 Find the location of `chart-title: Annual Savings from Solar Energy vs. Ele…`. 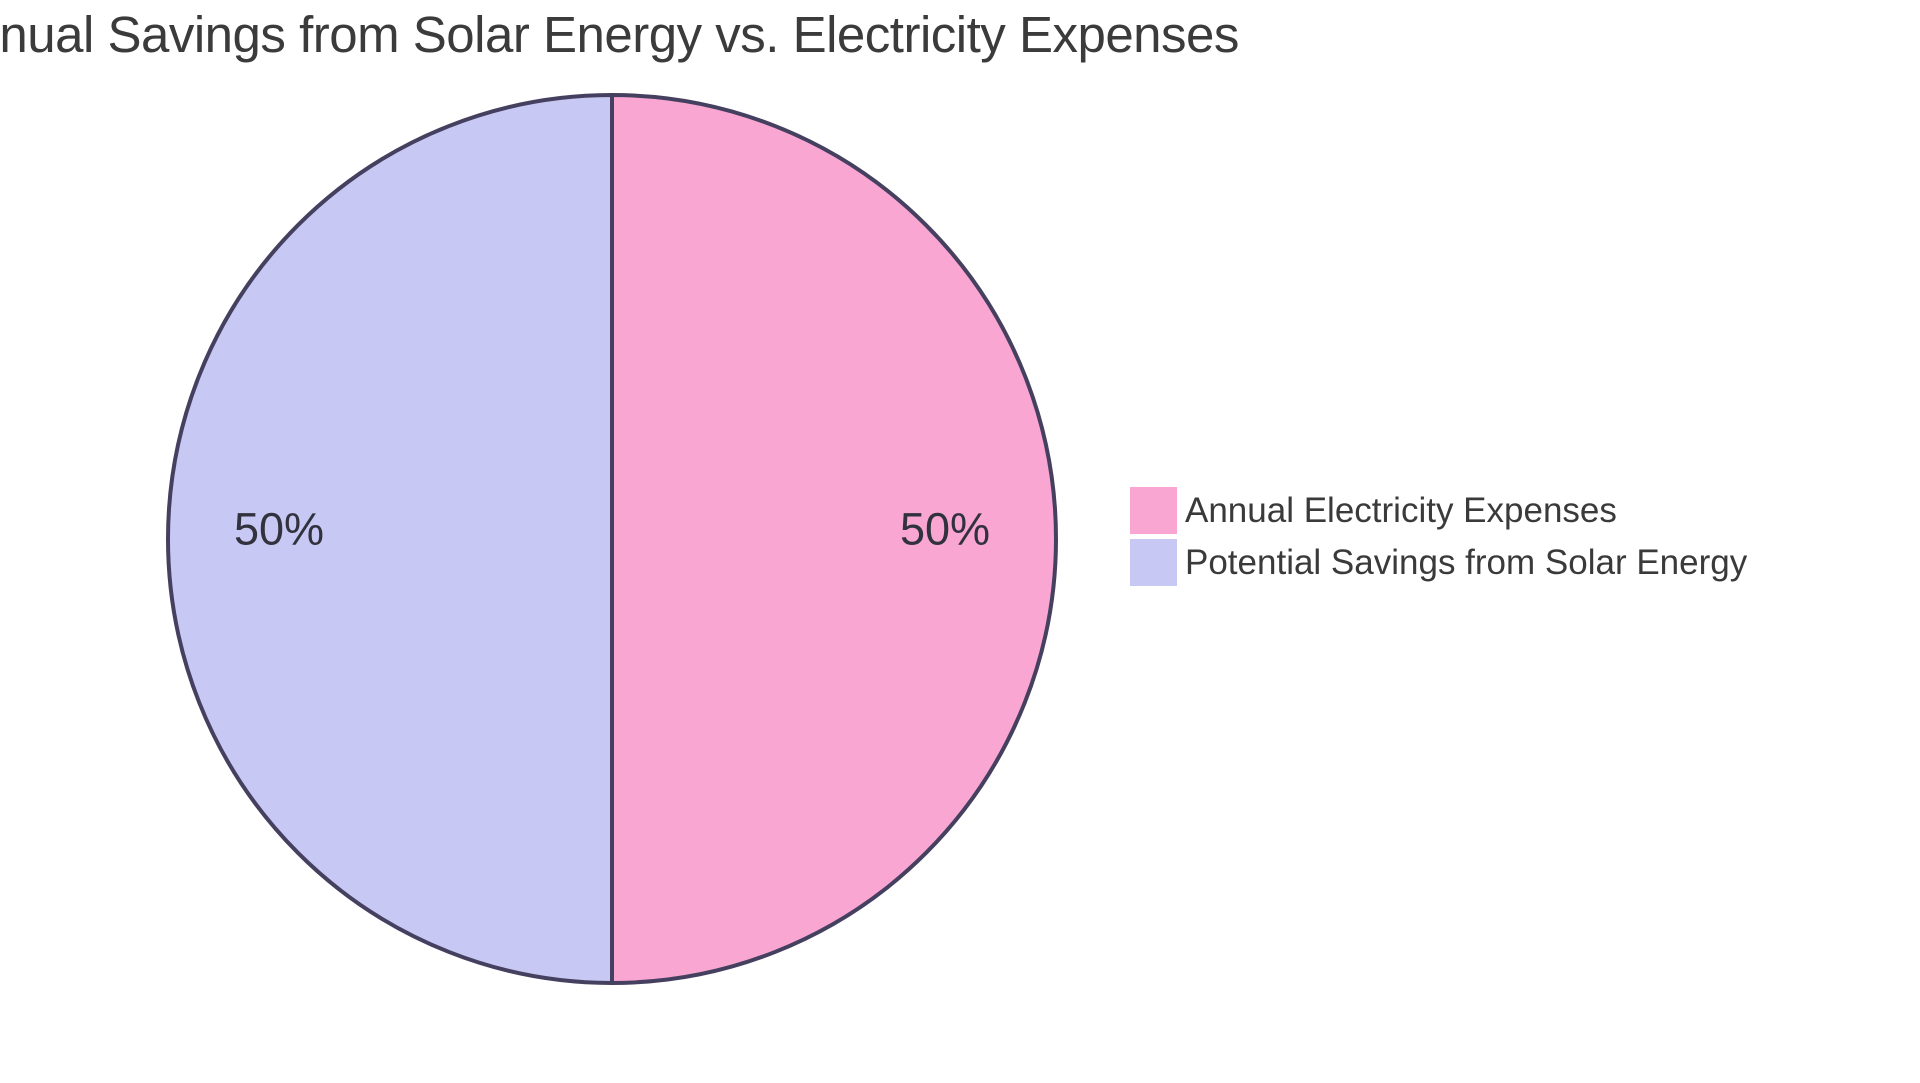

chart-title: Annual Savings from Solar Energy vs. Ele… is located at coordinates (619, 34).